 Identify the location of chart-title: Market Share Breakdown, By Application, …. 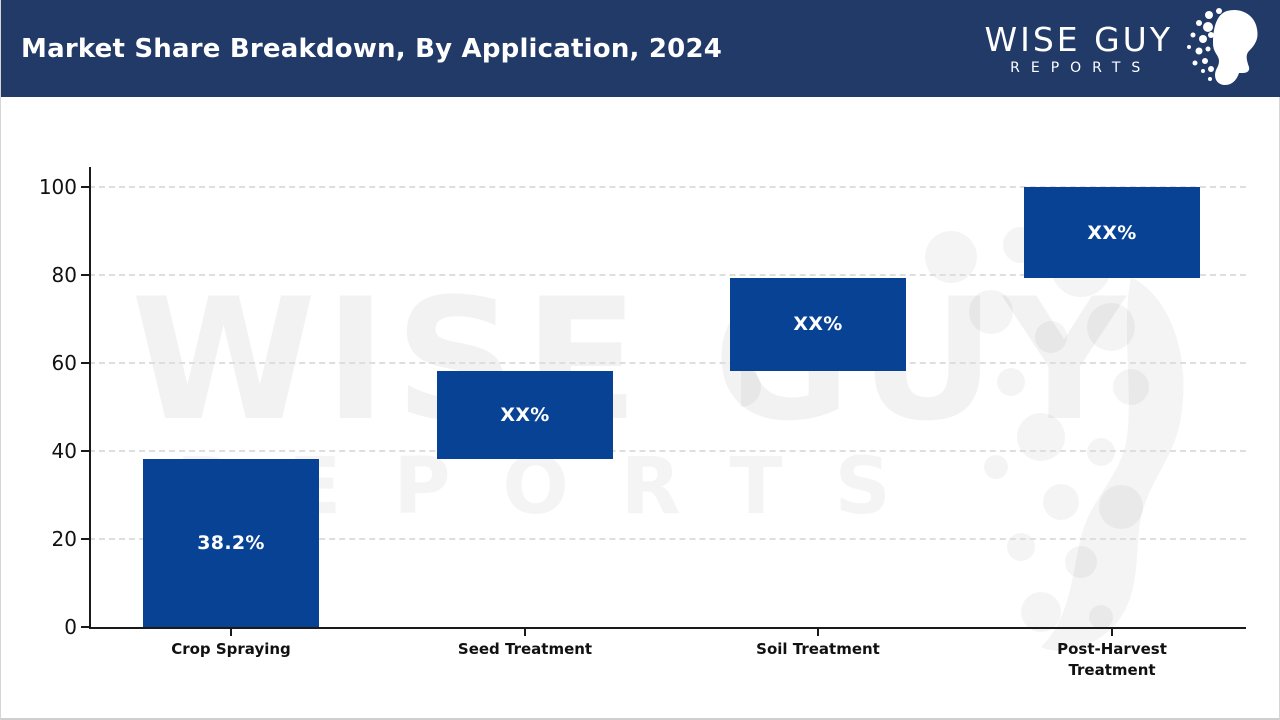
(372, 48).